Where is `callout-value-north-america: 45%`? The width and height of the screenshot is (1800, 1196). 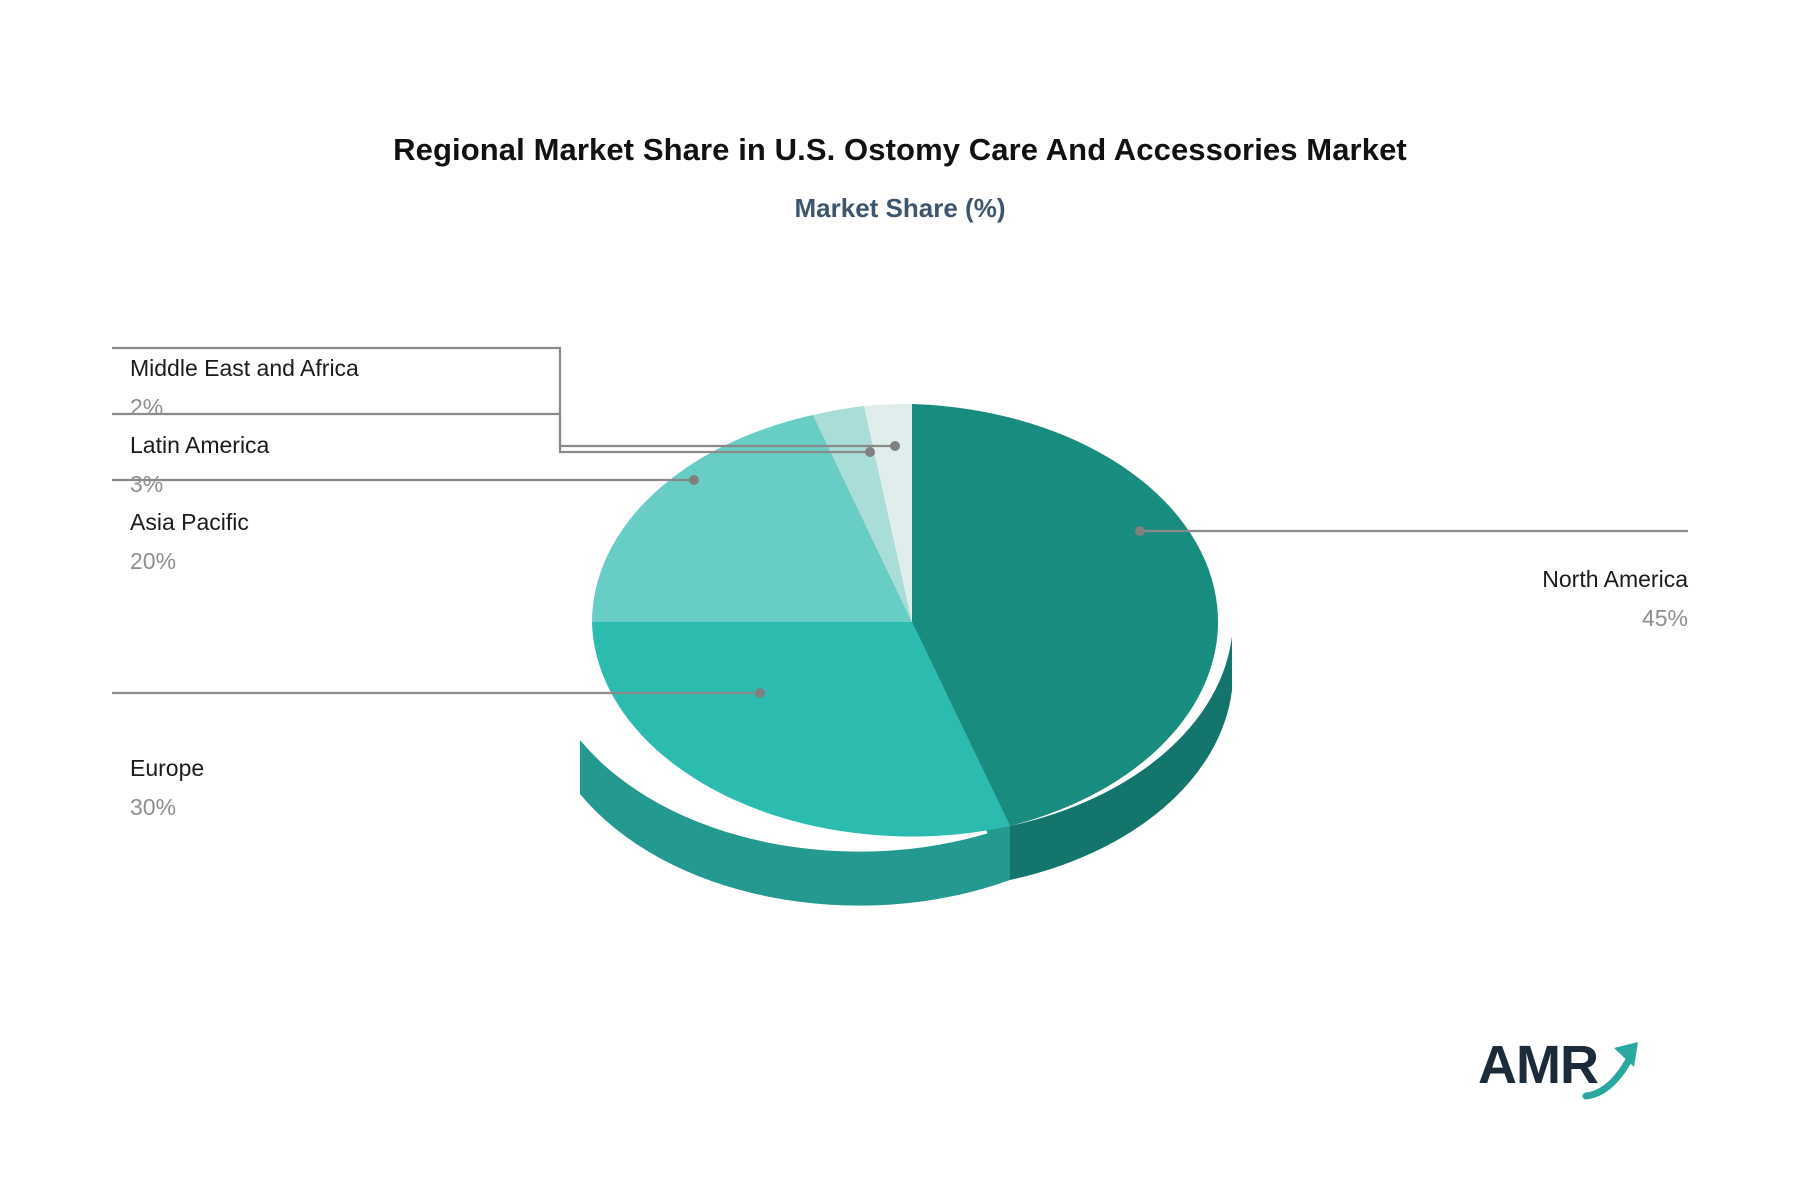
callout-value-north-america: 45% is located at coordinates (1664, 618).